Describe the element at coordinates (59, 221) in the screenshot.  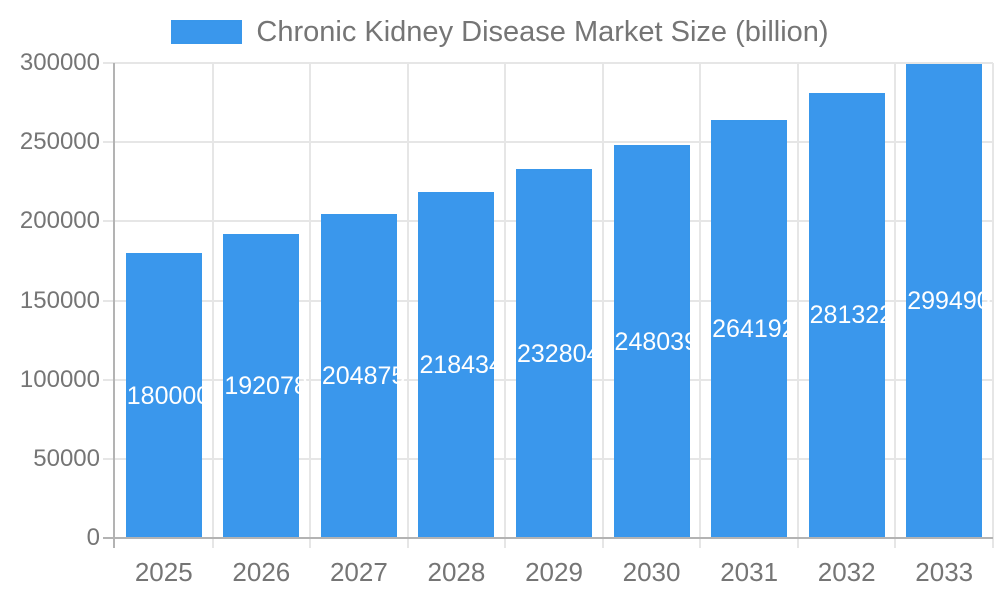
I see `y-axis-label: 200000` at that location.